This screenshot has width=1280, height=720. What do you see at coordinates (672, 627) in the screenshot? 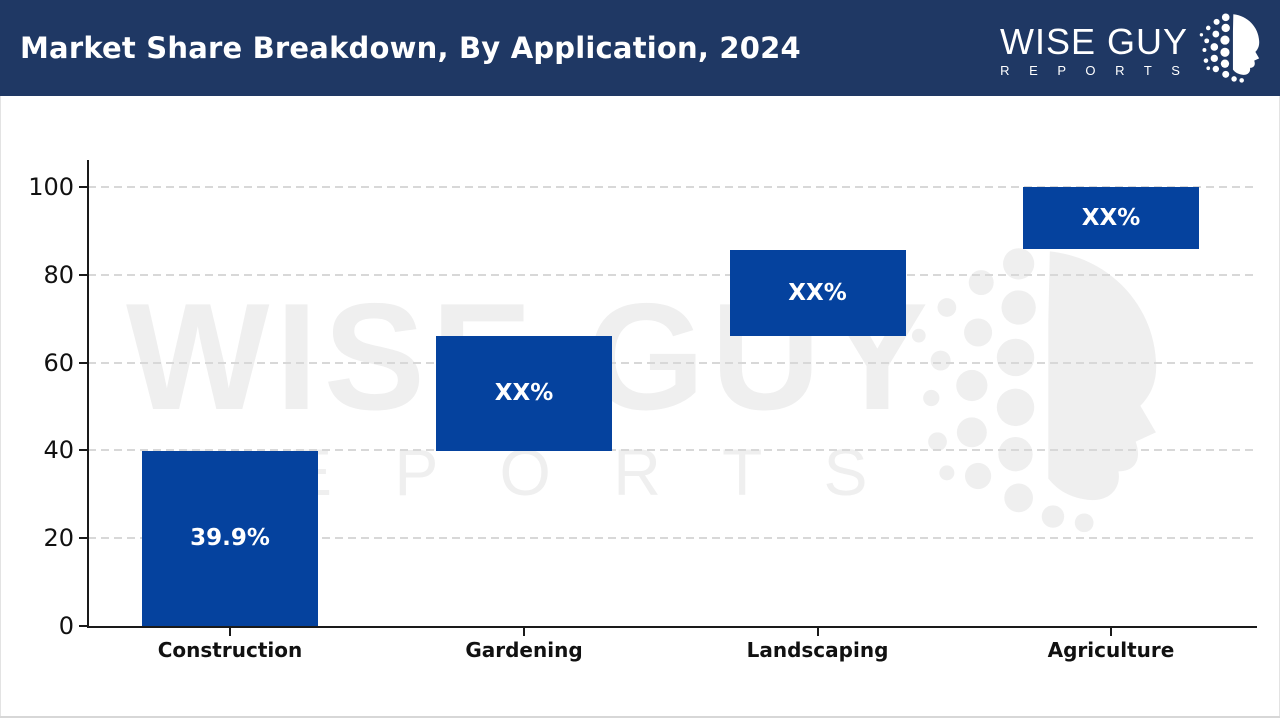
I see `x-axis-line` at bounding box center [672, 627].